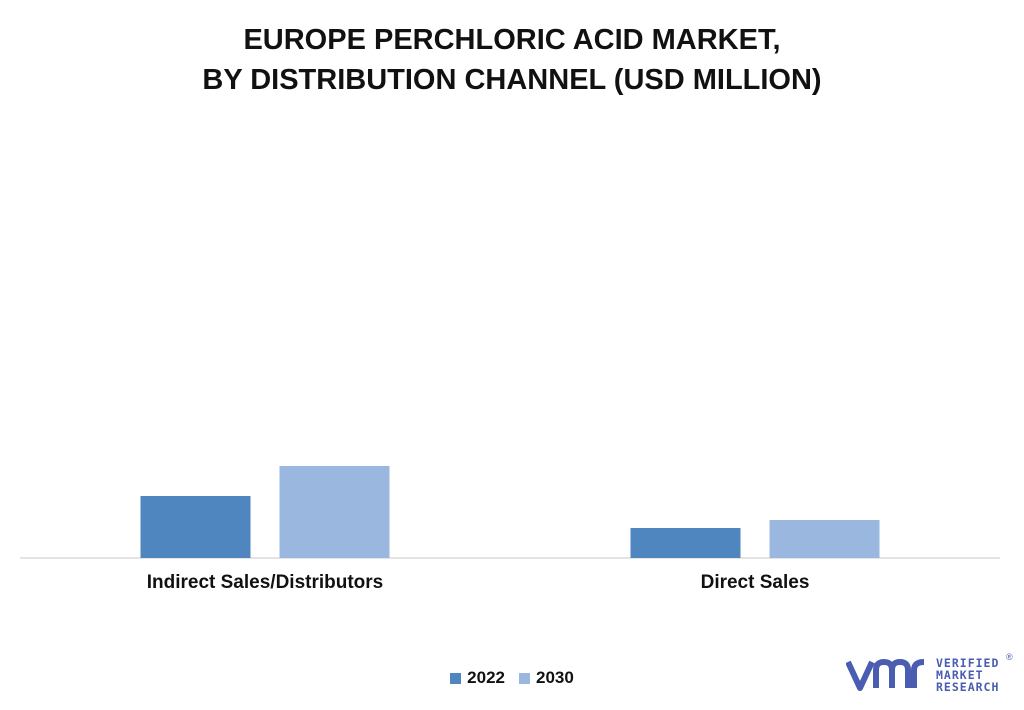  Describe the element at coordinates (265, 582) in the screenshot. I see `category-label: Indirect Sales/Distributors` at that location.